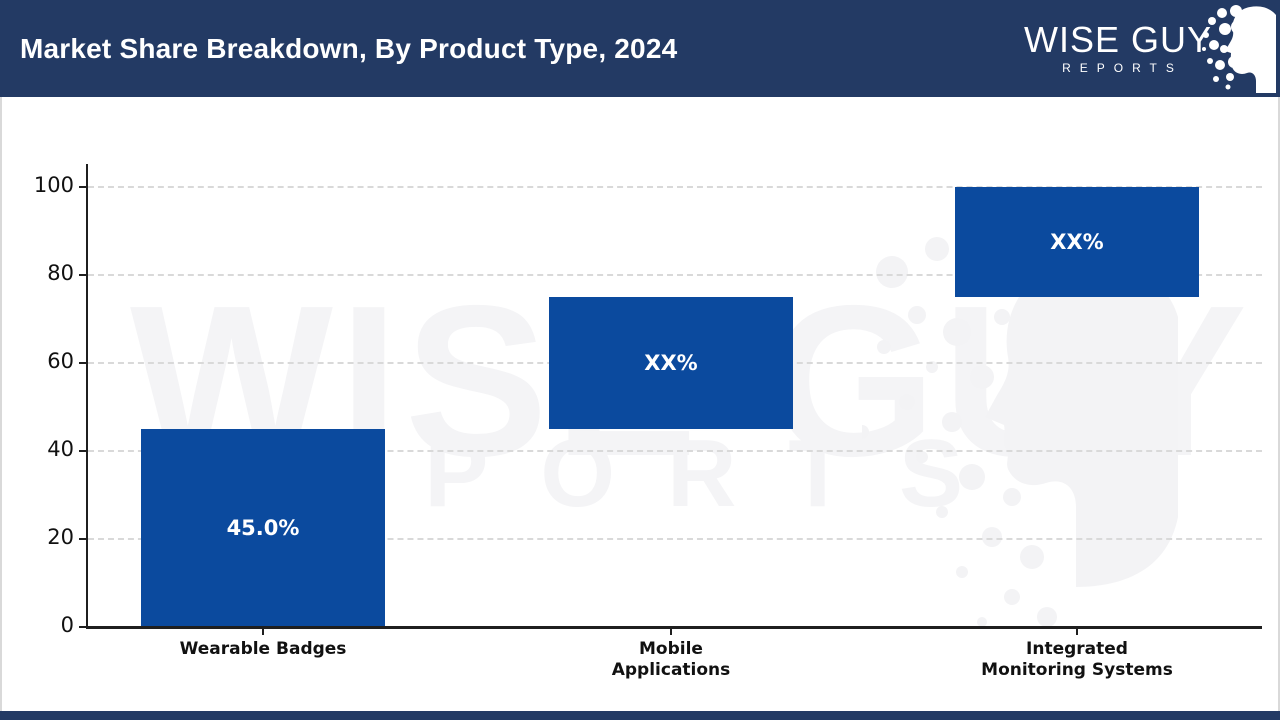  What do you see at coordinates (53, 185) in the screenshot?
I see `y-axis-tick-label: 100` at bounding box center [53, 185].